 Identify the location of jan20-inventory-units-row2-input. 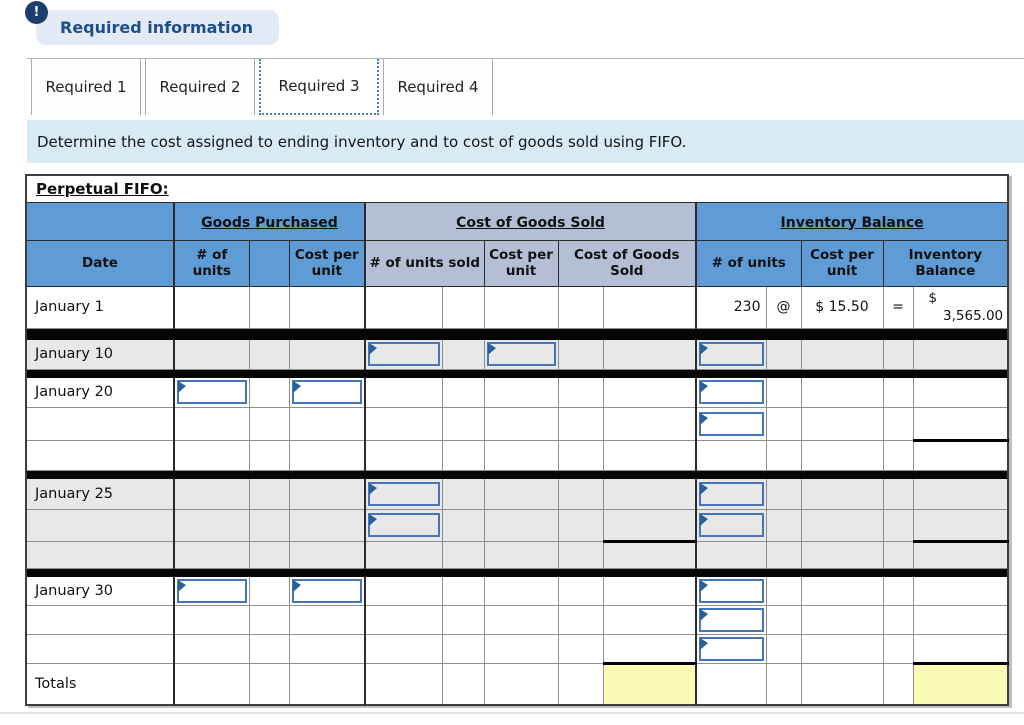
(731, 423).